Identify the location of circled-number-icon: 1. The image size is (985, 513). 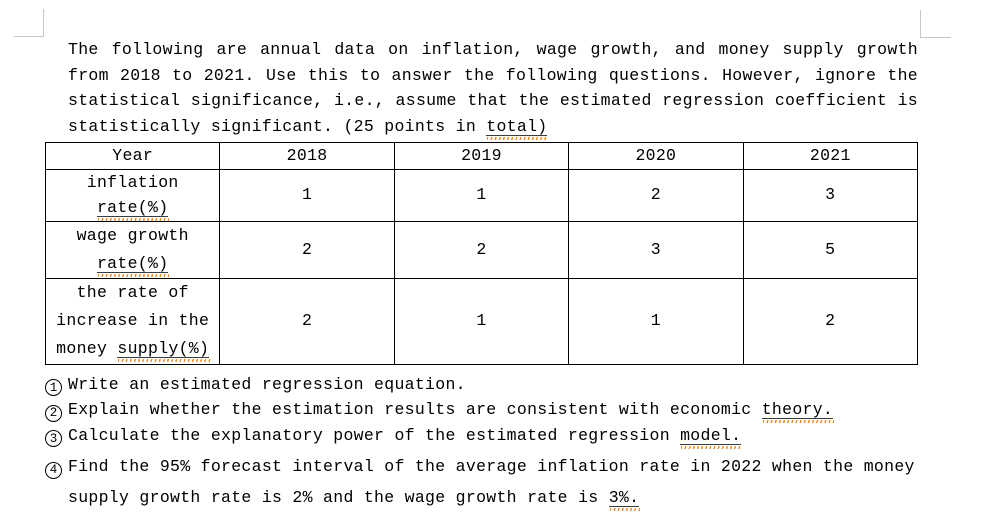
(53, 387).